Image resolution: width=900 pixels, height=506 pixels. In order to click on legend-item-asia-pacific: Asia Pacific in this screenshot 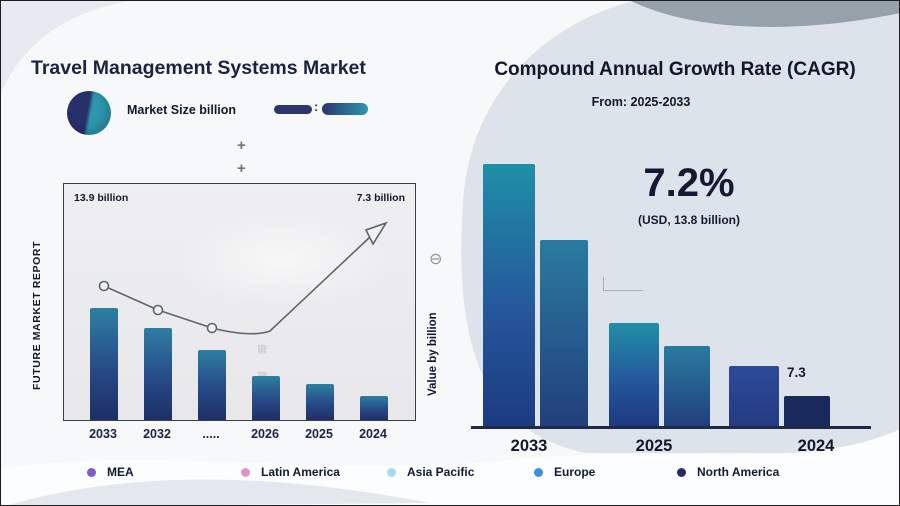, I will do `click(430, 472)`.